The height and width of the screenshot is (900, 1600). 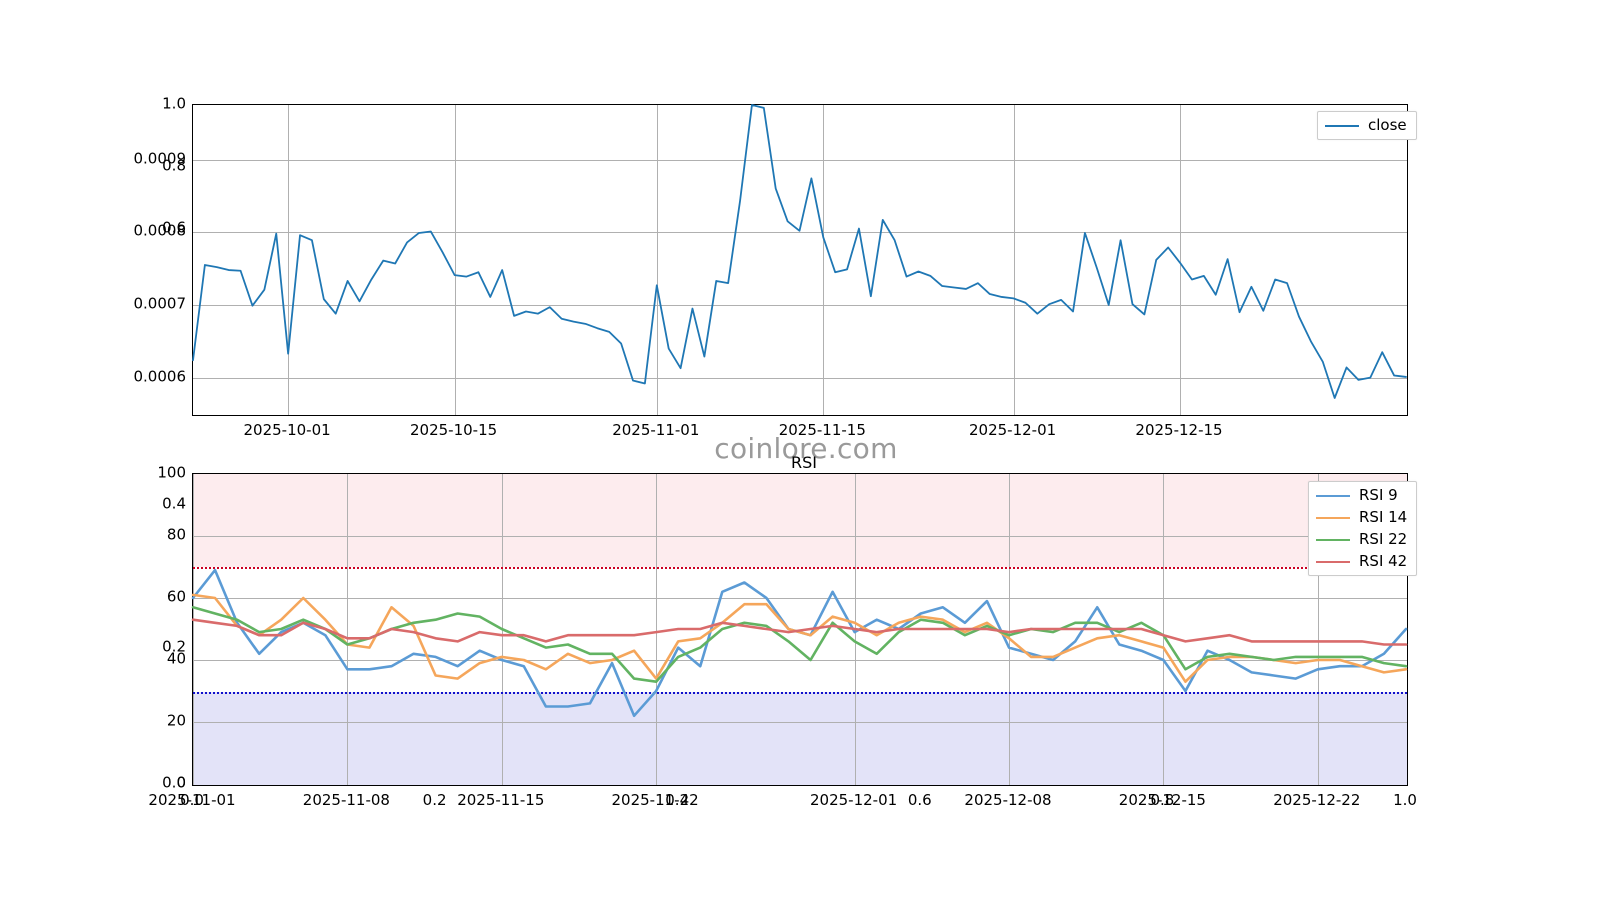 What do you see at coordinates (822, 430) in the screenshot?
I see `price-x-tick: 2025-11-15` at bounding box center [822, 430].